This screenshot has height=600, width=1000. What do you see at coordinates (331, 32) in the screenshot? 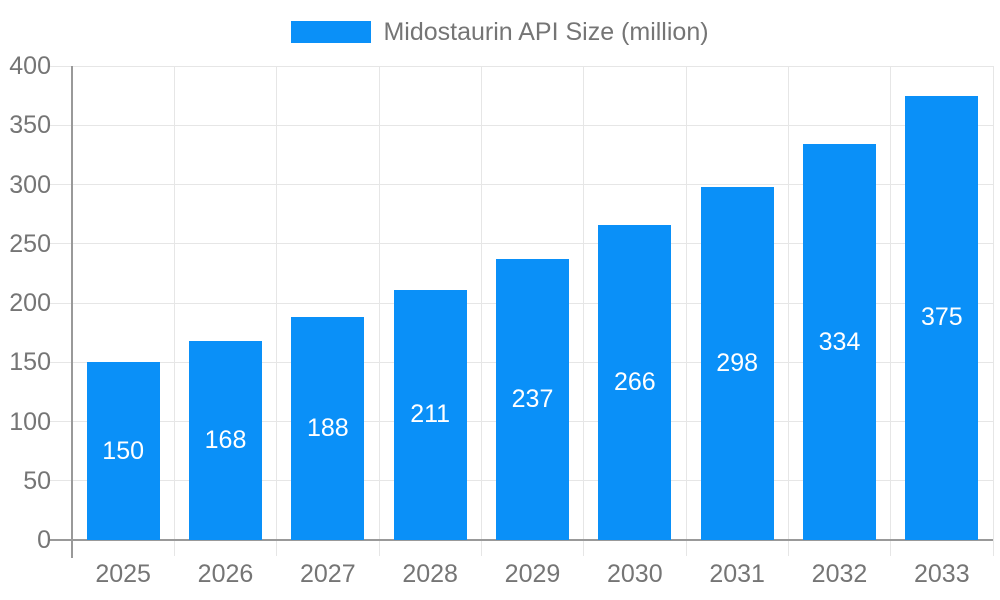
I see `legend-swatch-icon` at bounding box center [331, 32].